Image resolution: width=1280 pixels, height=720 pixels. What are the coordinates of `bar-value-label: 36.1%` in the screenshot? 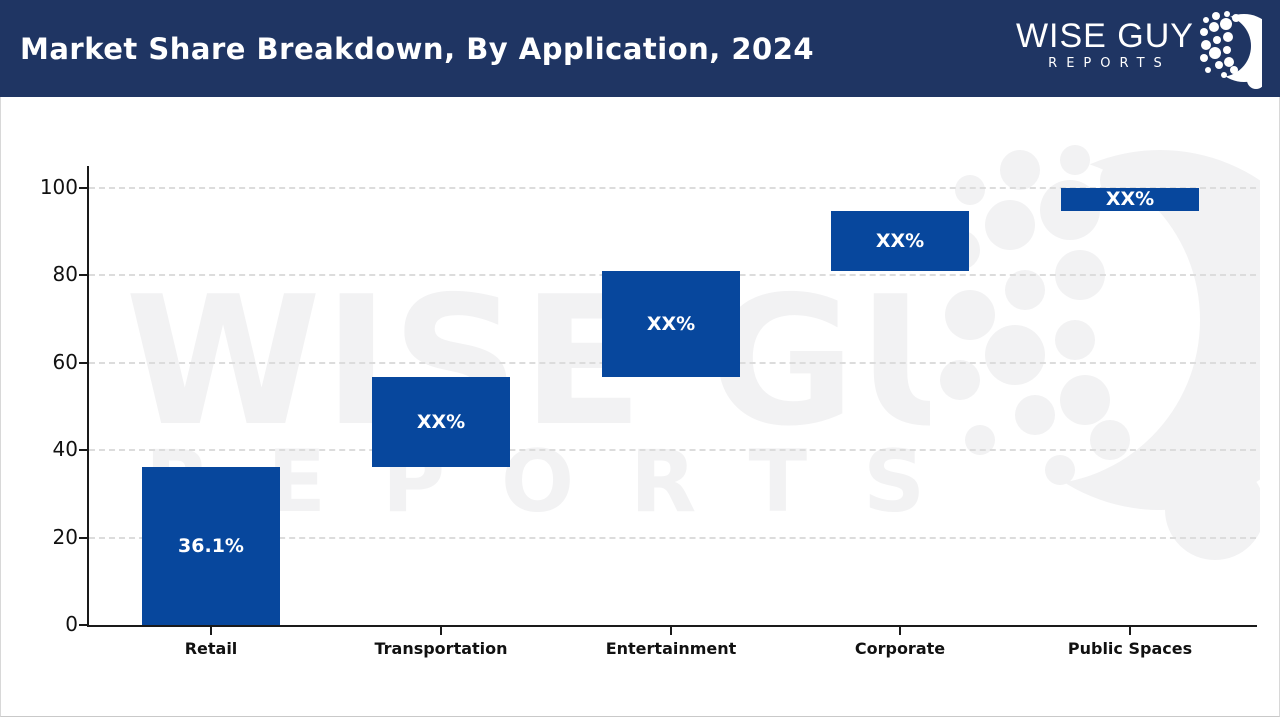 It's located at (211, 546).